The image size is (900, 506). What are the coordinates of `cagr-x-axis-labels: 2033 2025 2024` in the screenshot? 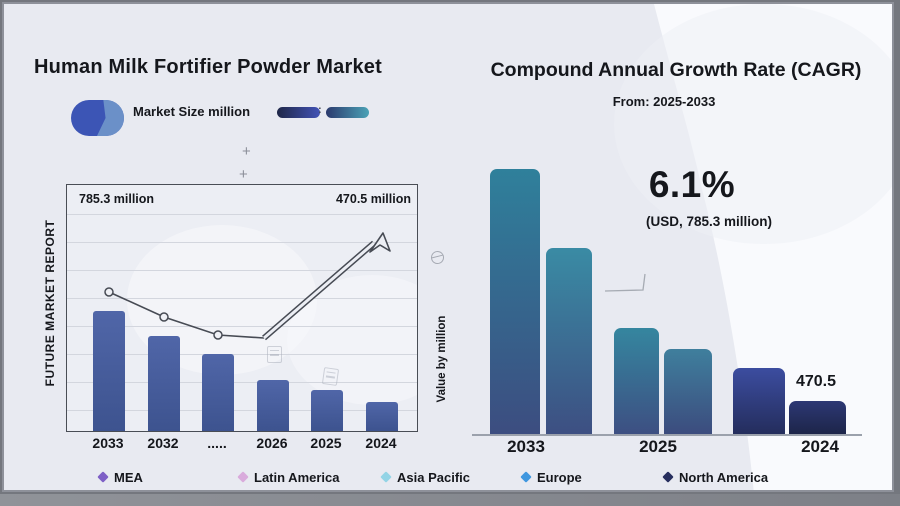 It's located at (448, 447).